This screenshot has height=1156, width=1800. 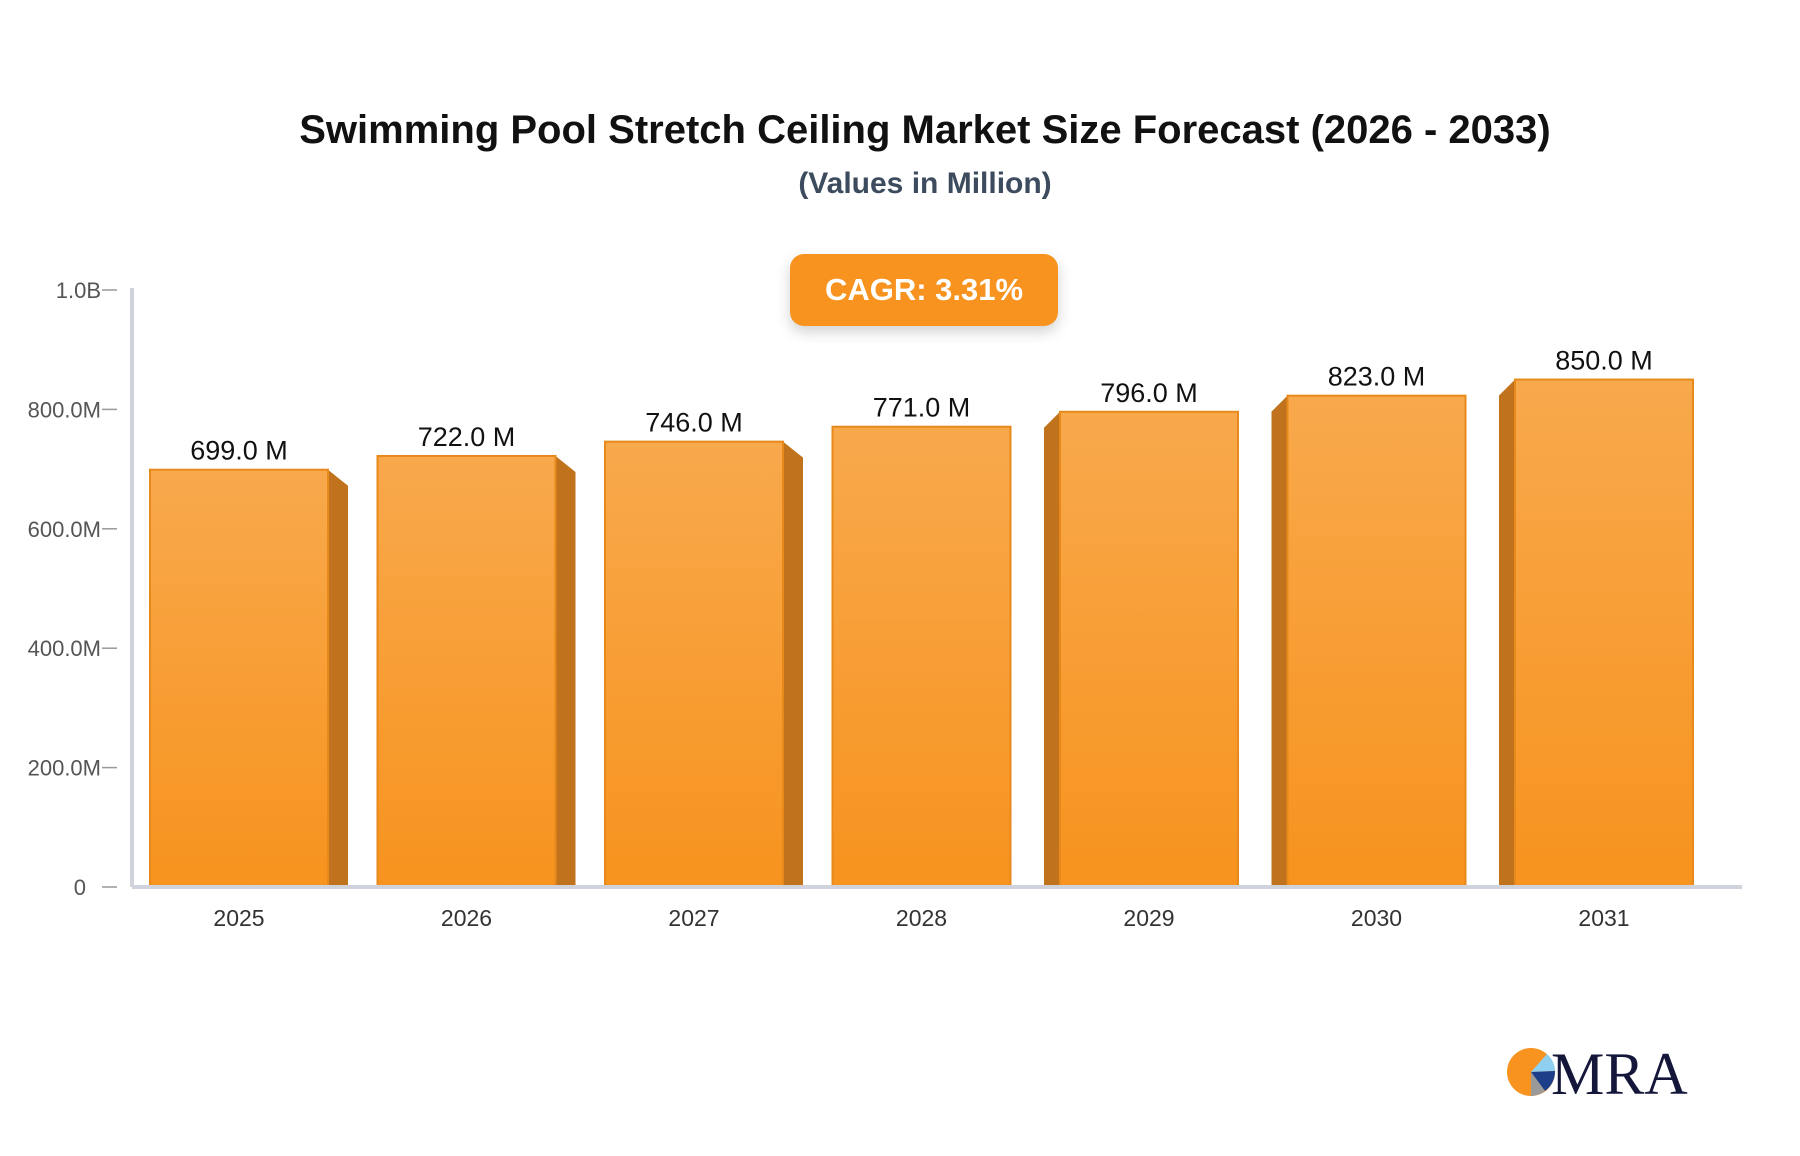 What do you see at coordinates (80, 887) in the screenshot?
I see `y-tick-label: 0` at bounding box center [80, 887].